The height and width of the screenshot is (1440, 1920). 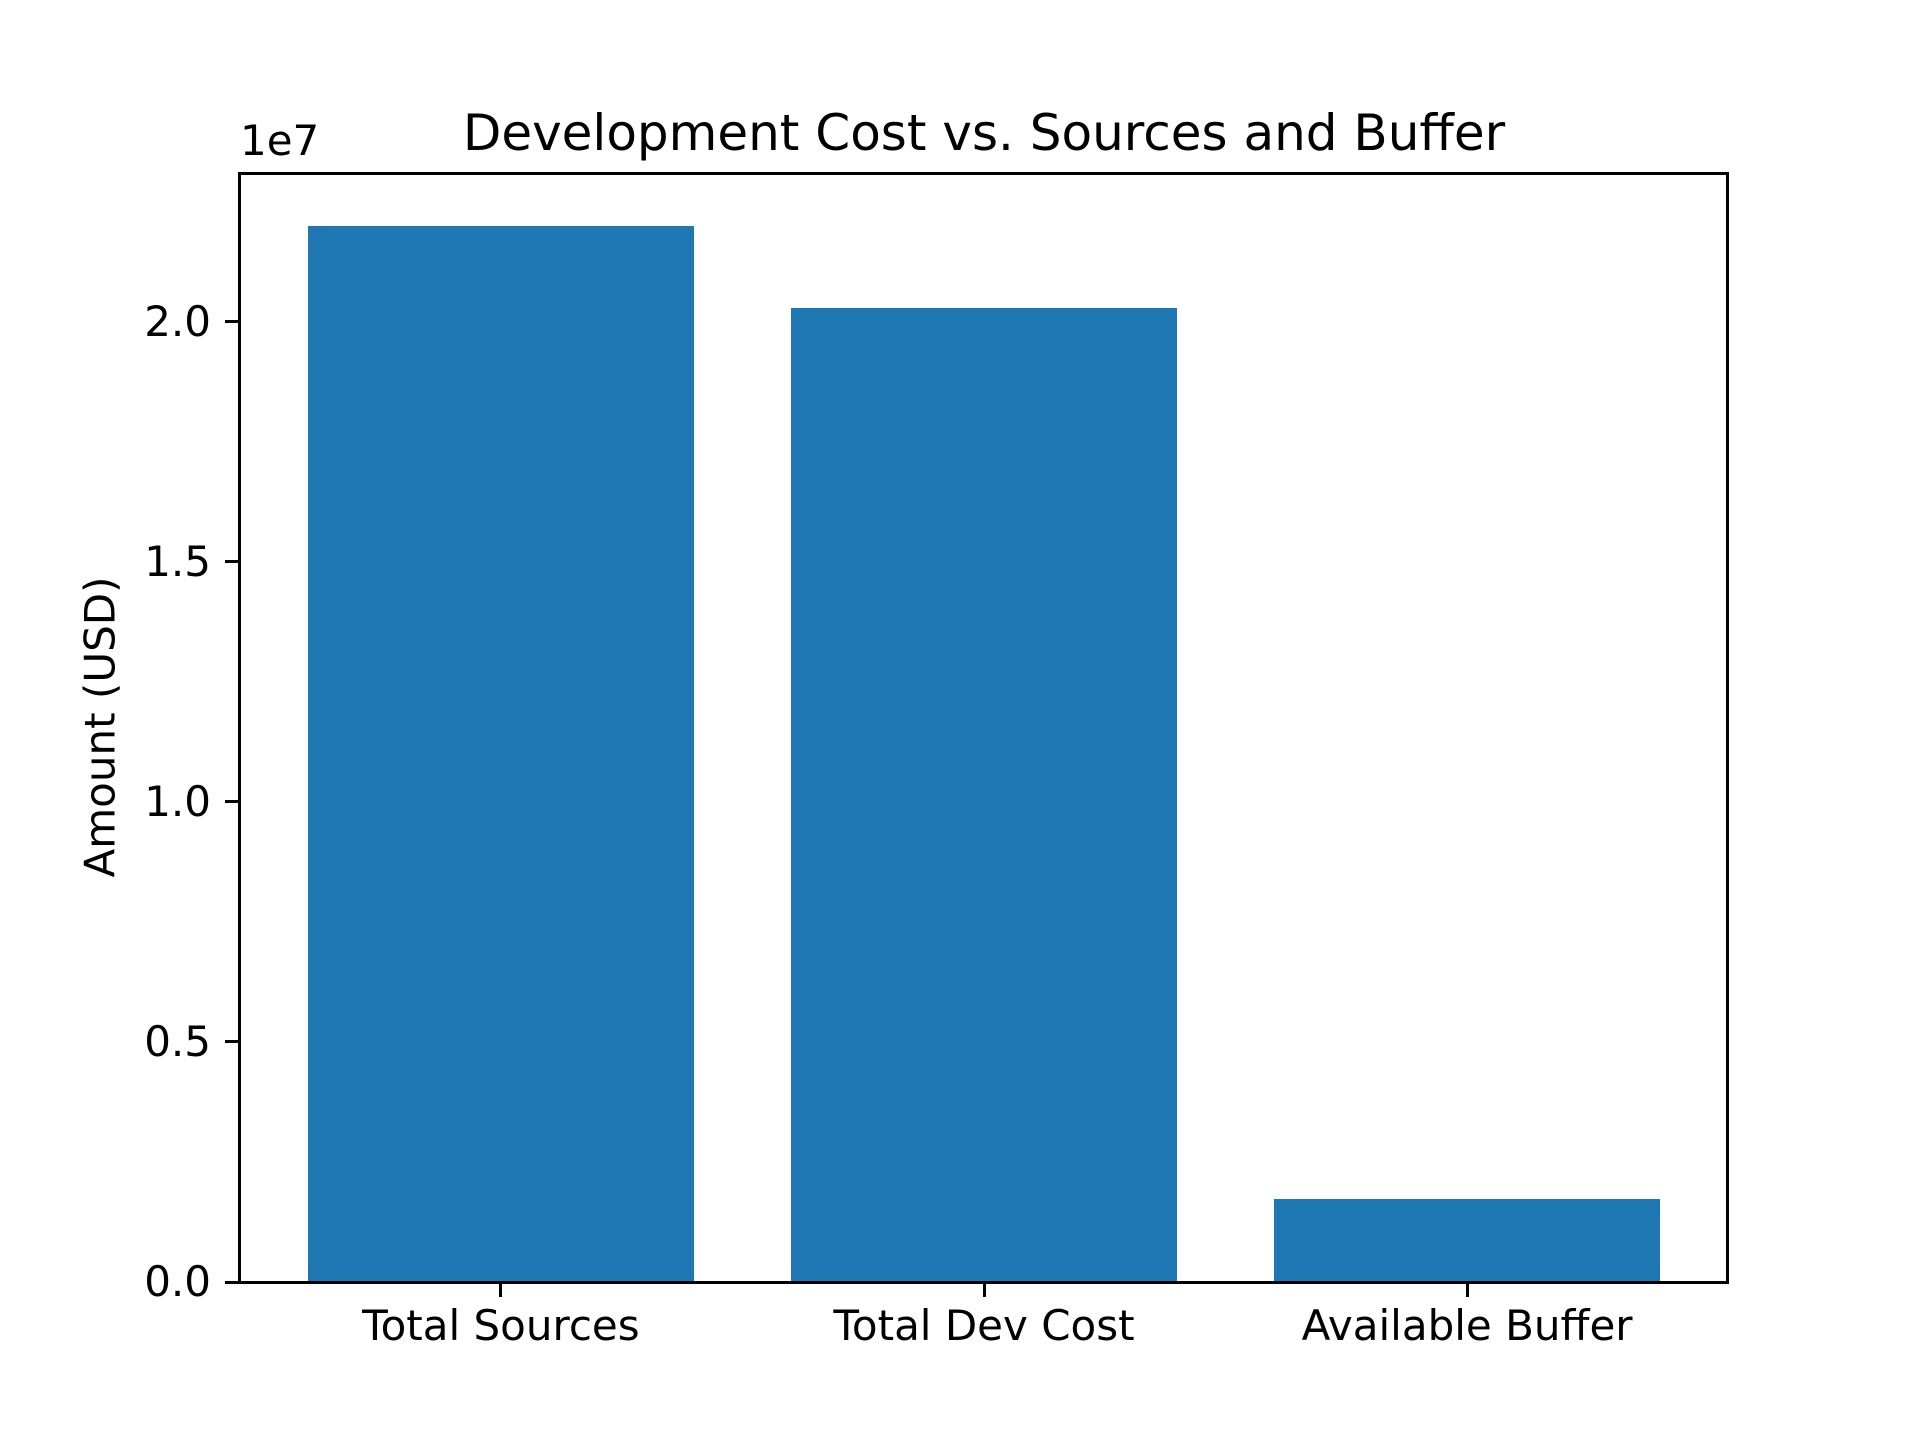 What do you see at coordinates (984, 133) in the screenshot?
I see `chart-title: Development Cost vs. Sources and Buffer` at bounding box center [984, 133].